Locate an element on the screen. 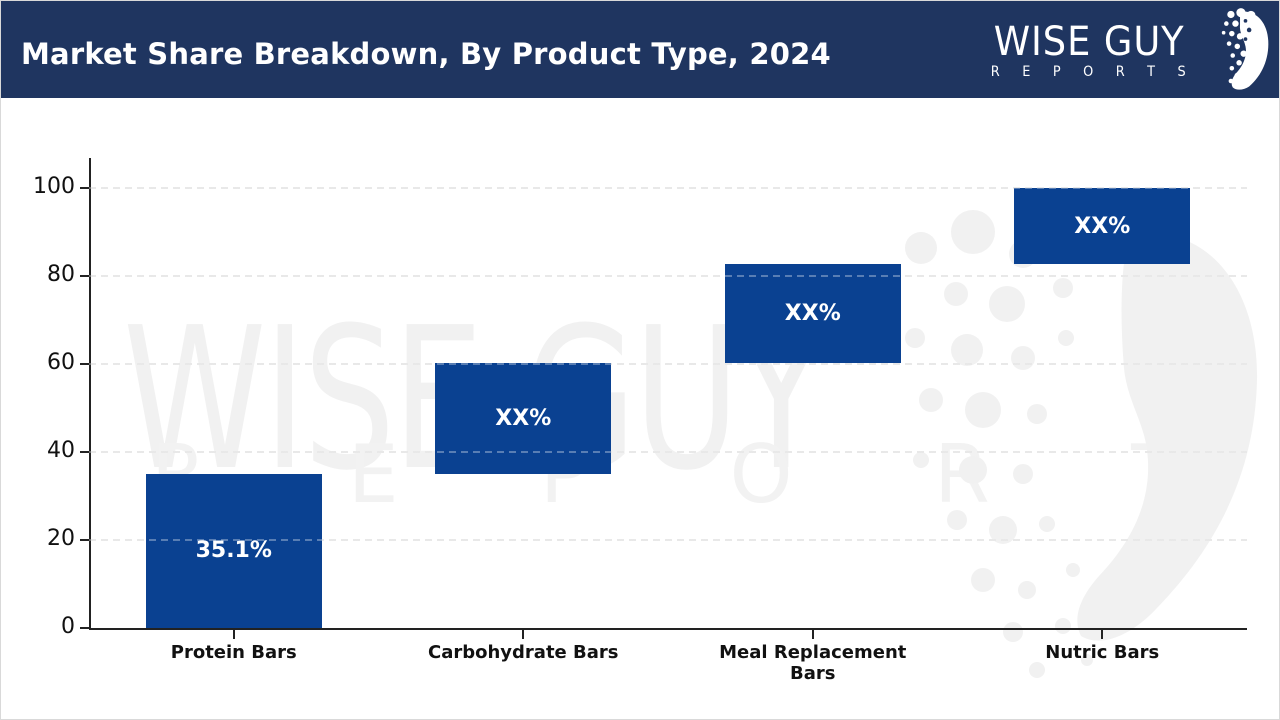 This screenshot has width=1280, height=720. x-axis-line is located at coordinates (668, 629).